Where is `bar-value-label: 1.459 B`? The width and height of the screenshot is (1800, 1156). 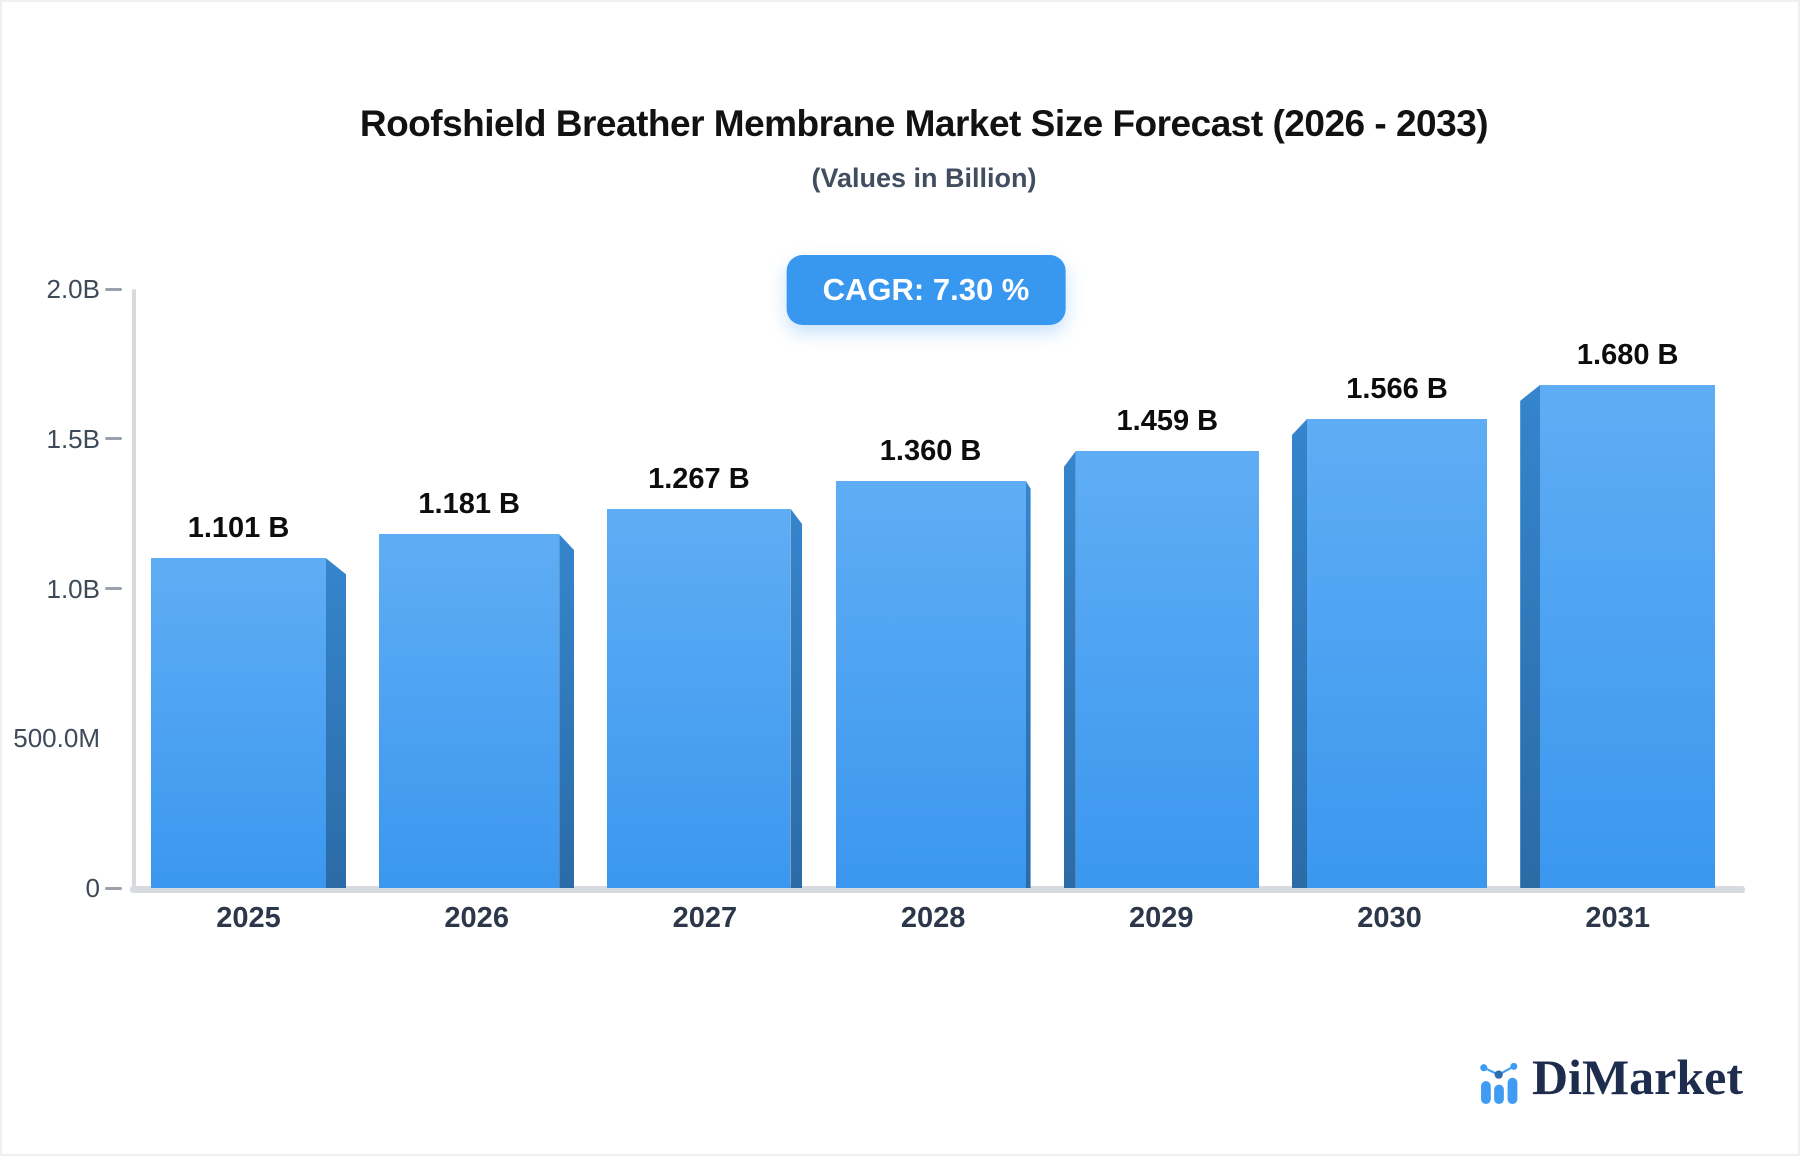 bar-value-label: 1.459 B is located at coordinates (1167, 421).